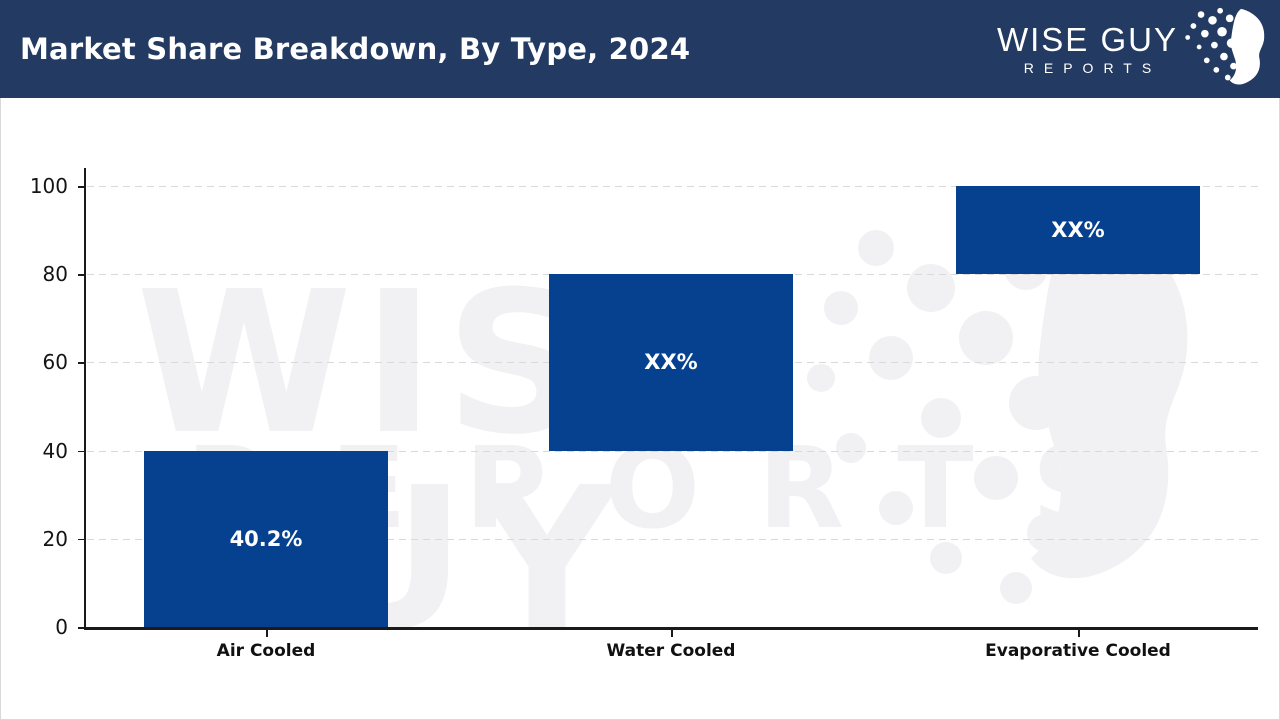 The height and width of the screenshot is (720, 1280). Describe the element at coordinates (1223, 49) in the screenshot. I see `face-dots-icon` at that location.